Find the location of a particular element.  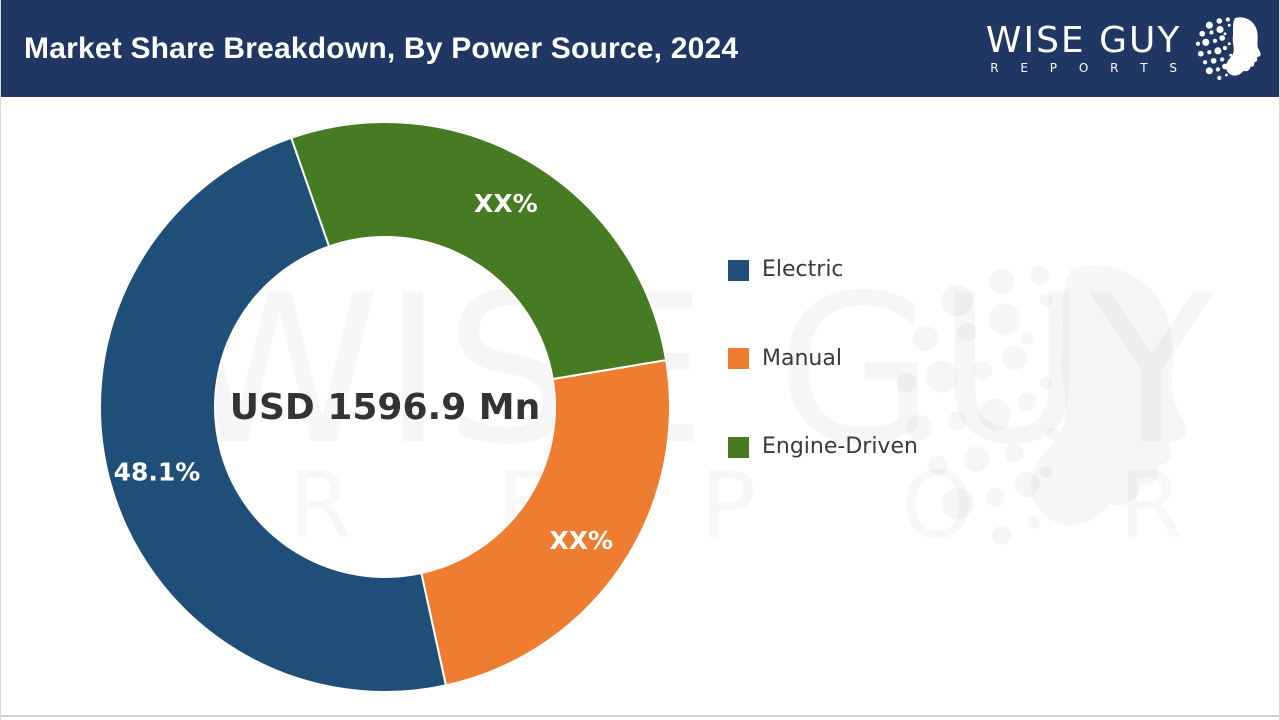

chart-legend: Electric Manual Engine-Driven is located at coordinates (823, 359).